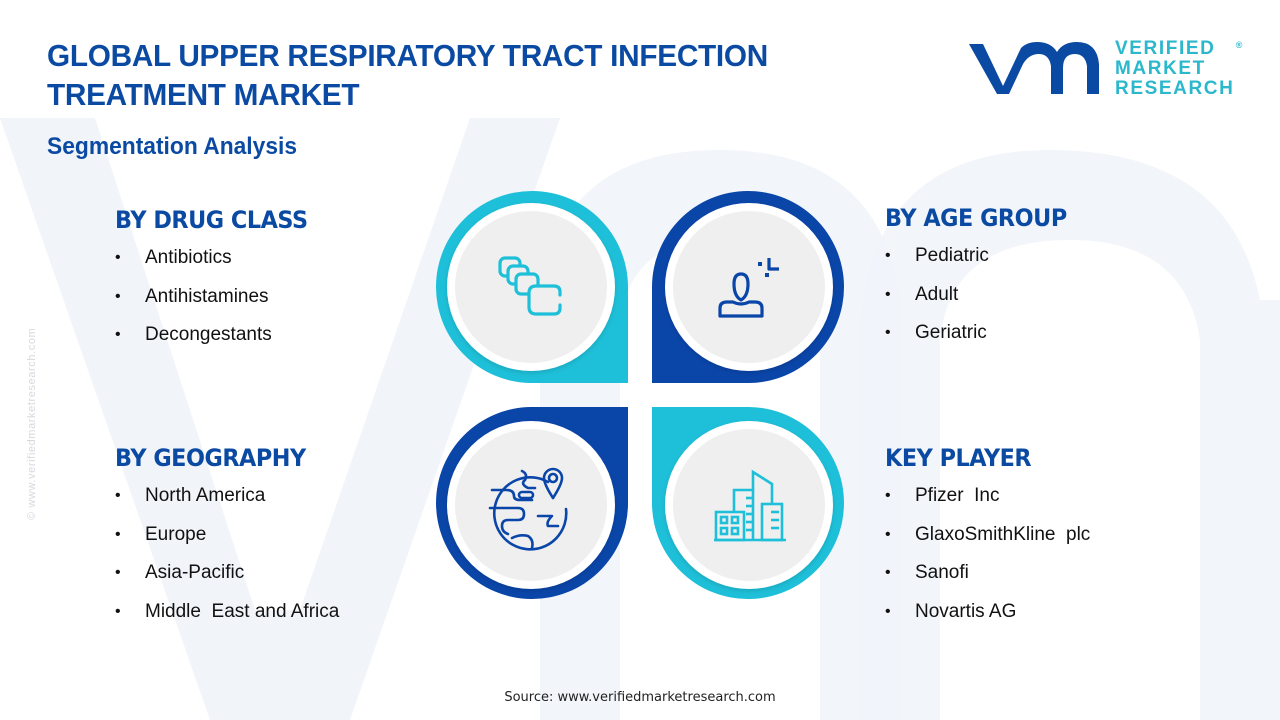  What do you see at coordinates (242, 611) in the screenshot?
I see `list-item-label: Middle East and Africa` at bounding box center [242, 611].